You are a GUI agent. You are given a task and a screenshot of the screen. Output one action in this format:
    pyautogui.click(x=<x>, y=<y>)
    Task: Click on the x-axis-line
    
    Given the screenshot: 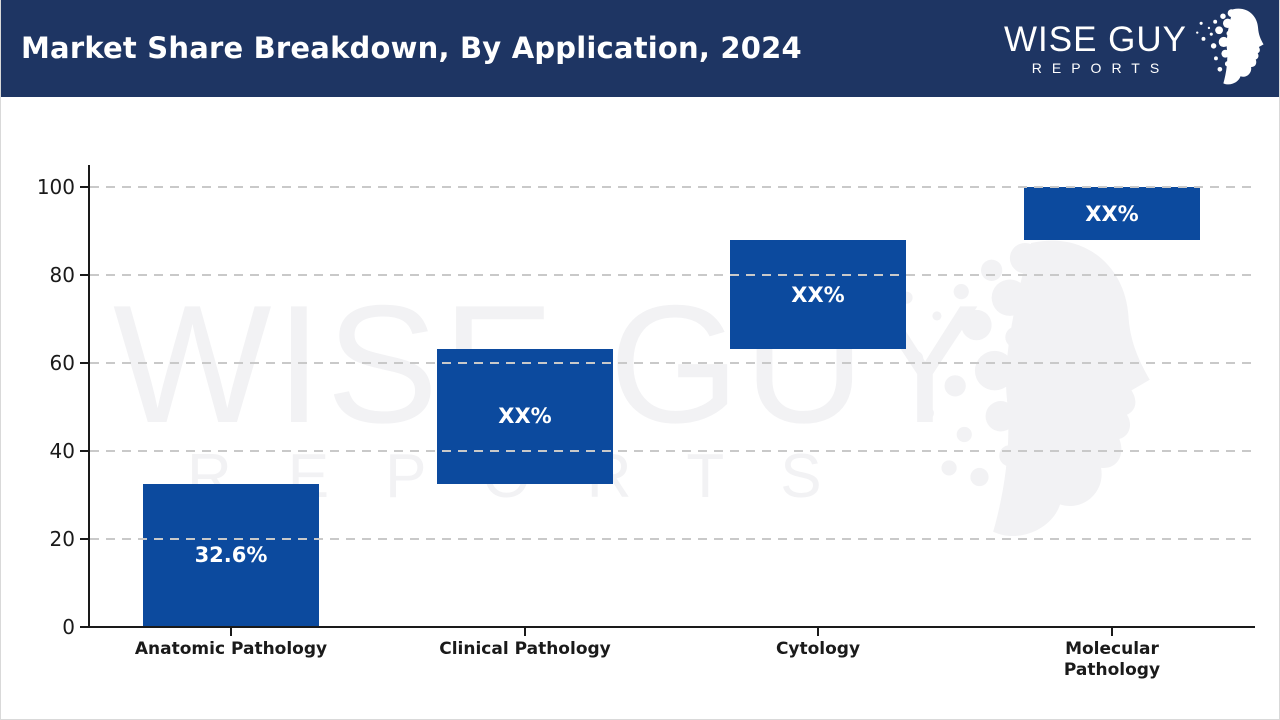 What is the action you would take?
    pyautogui.click(x=668, y=627)
    